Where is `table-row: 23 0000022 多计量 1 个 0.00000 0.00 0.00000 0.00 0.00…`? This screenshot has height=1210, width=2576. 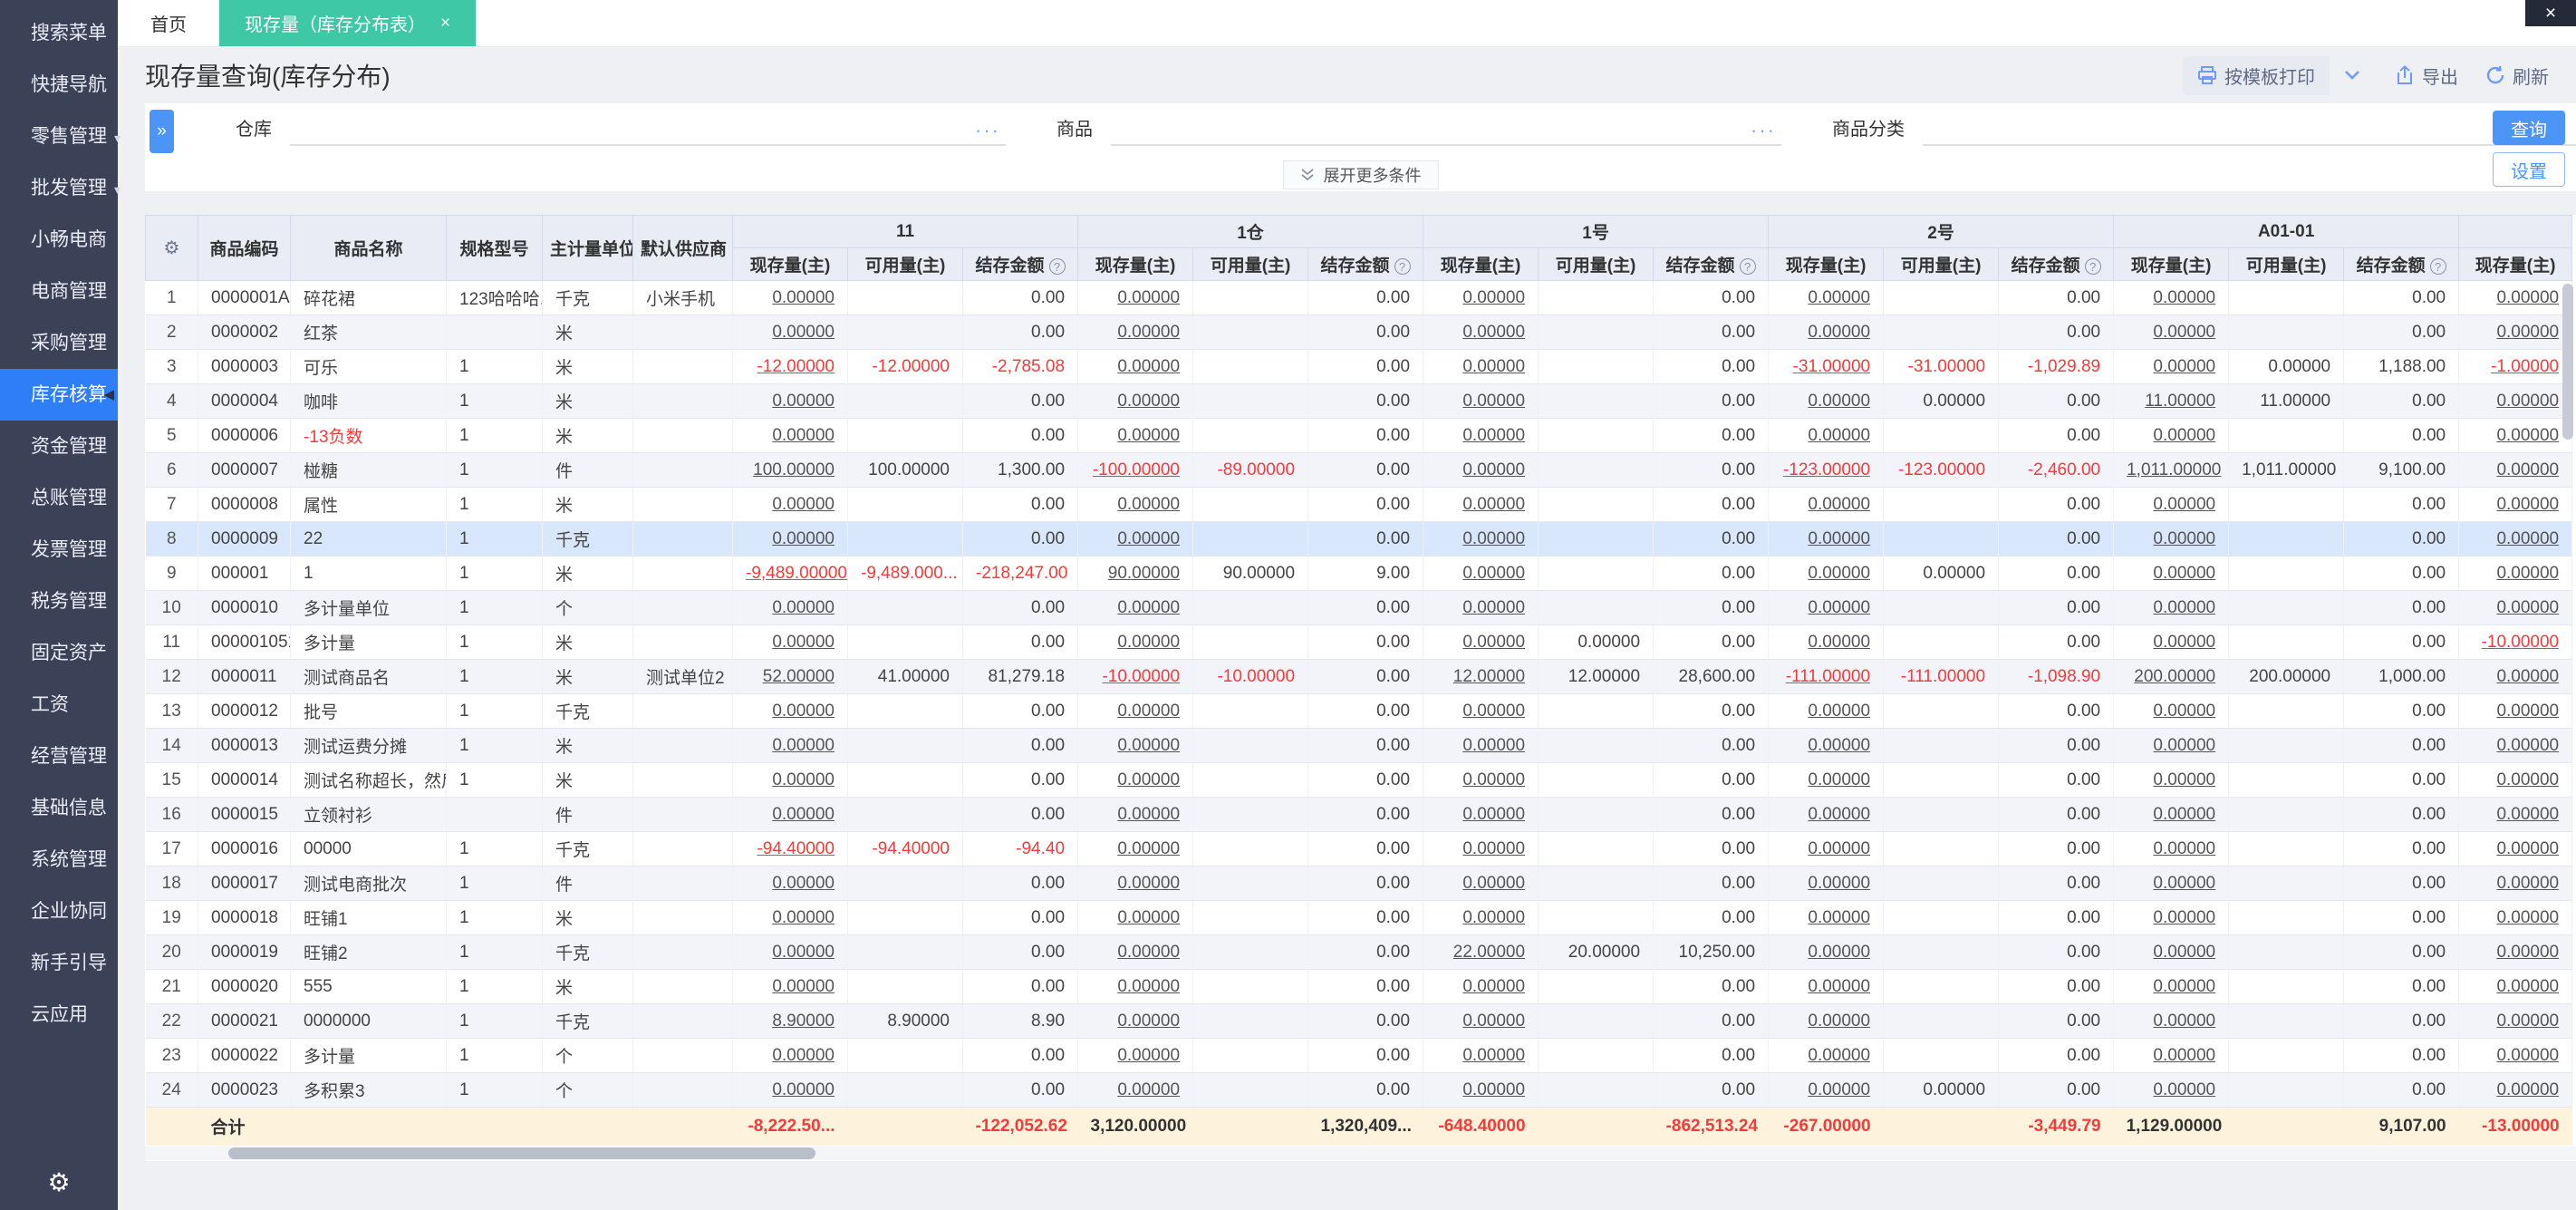 table-row: 23 0000022 多计量 1 个 0.00000 0.00 0.00000 0.00 0.00… is located at coordinates (1359, 1055).